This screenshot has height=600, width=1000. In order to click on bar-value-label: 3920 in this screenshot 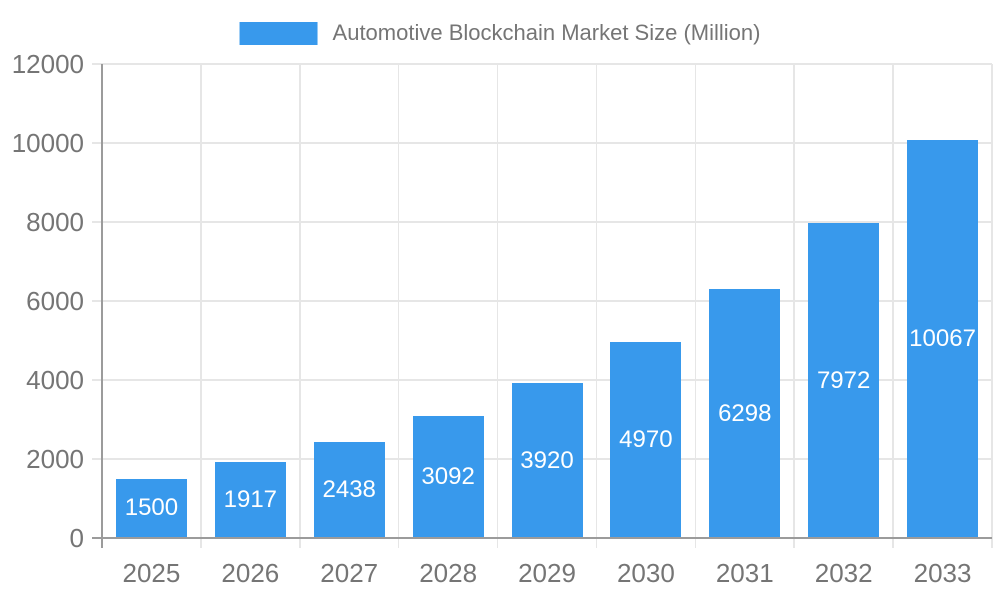, I will do `click(547, 460)`.